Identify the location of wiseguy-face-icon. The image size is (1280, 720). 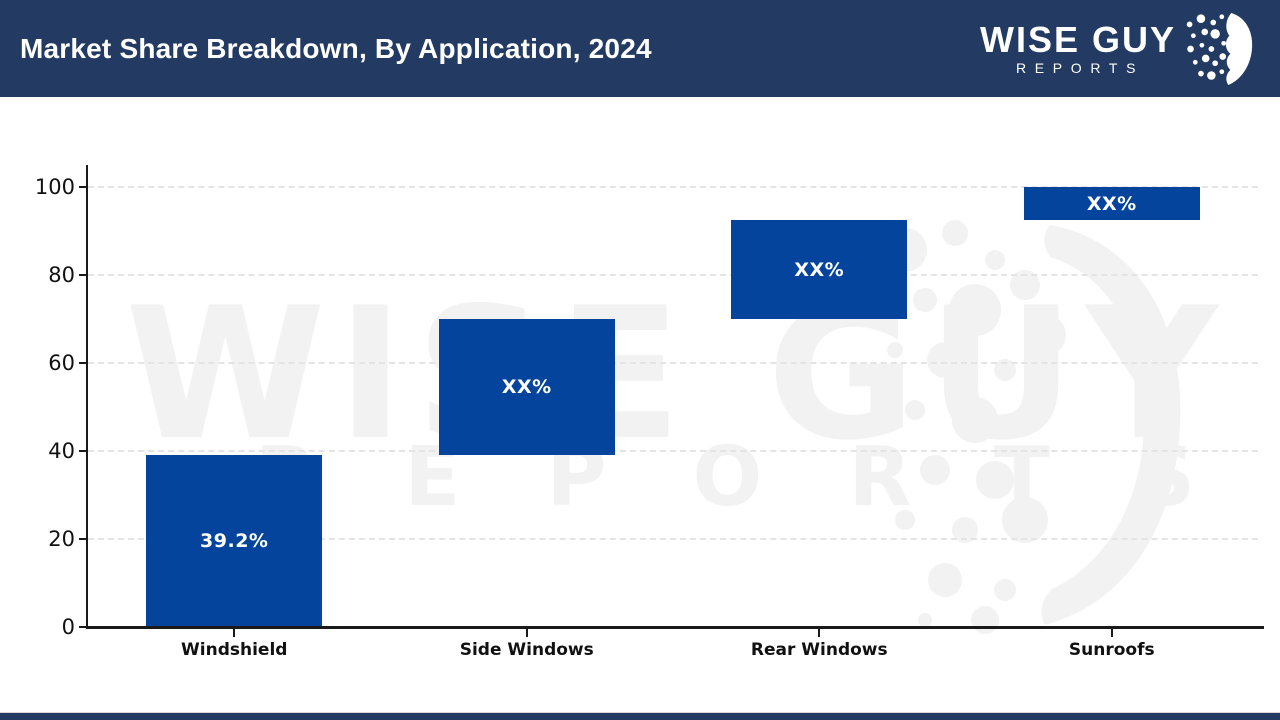
(1219, 48).